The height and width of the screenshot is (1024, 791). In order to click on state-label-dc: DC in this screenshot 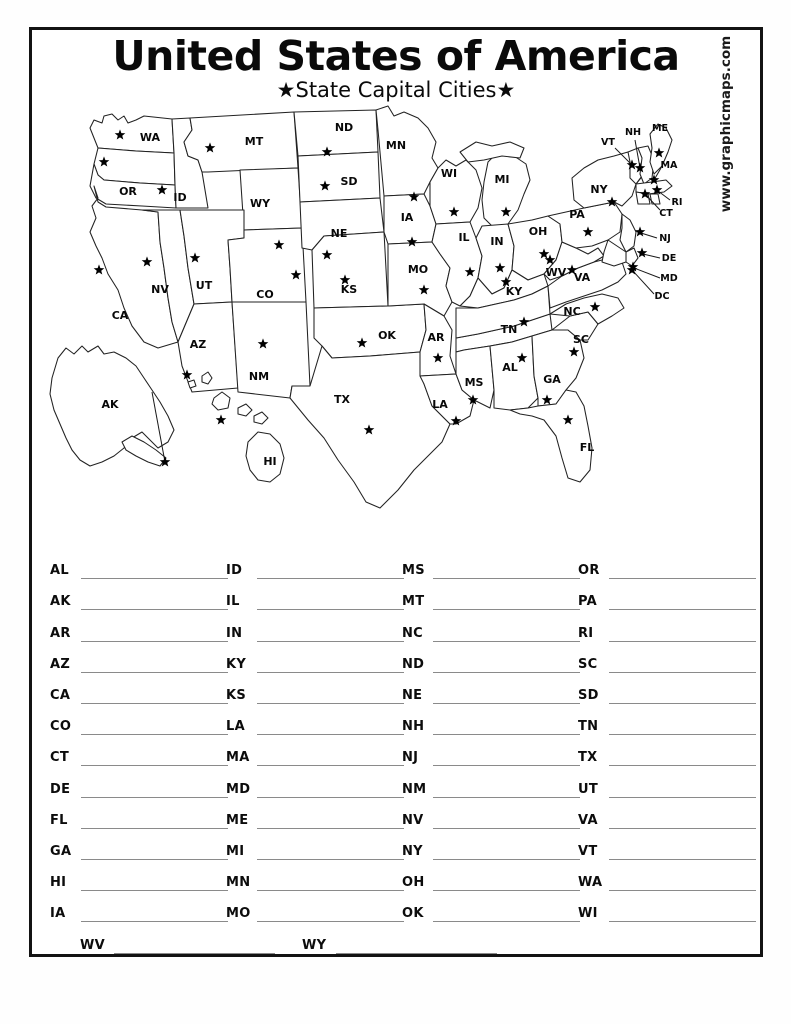, I will do `click(661, 296)`.